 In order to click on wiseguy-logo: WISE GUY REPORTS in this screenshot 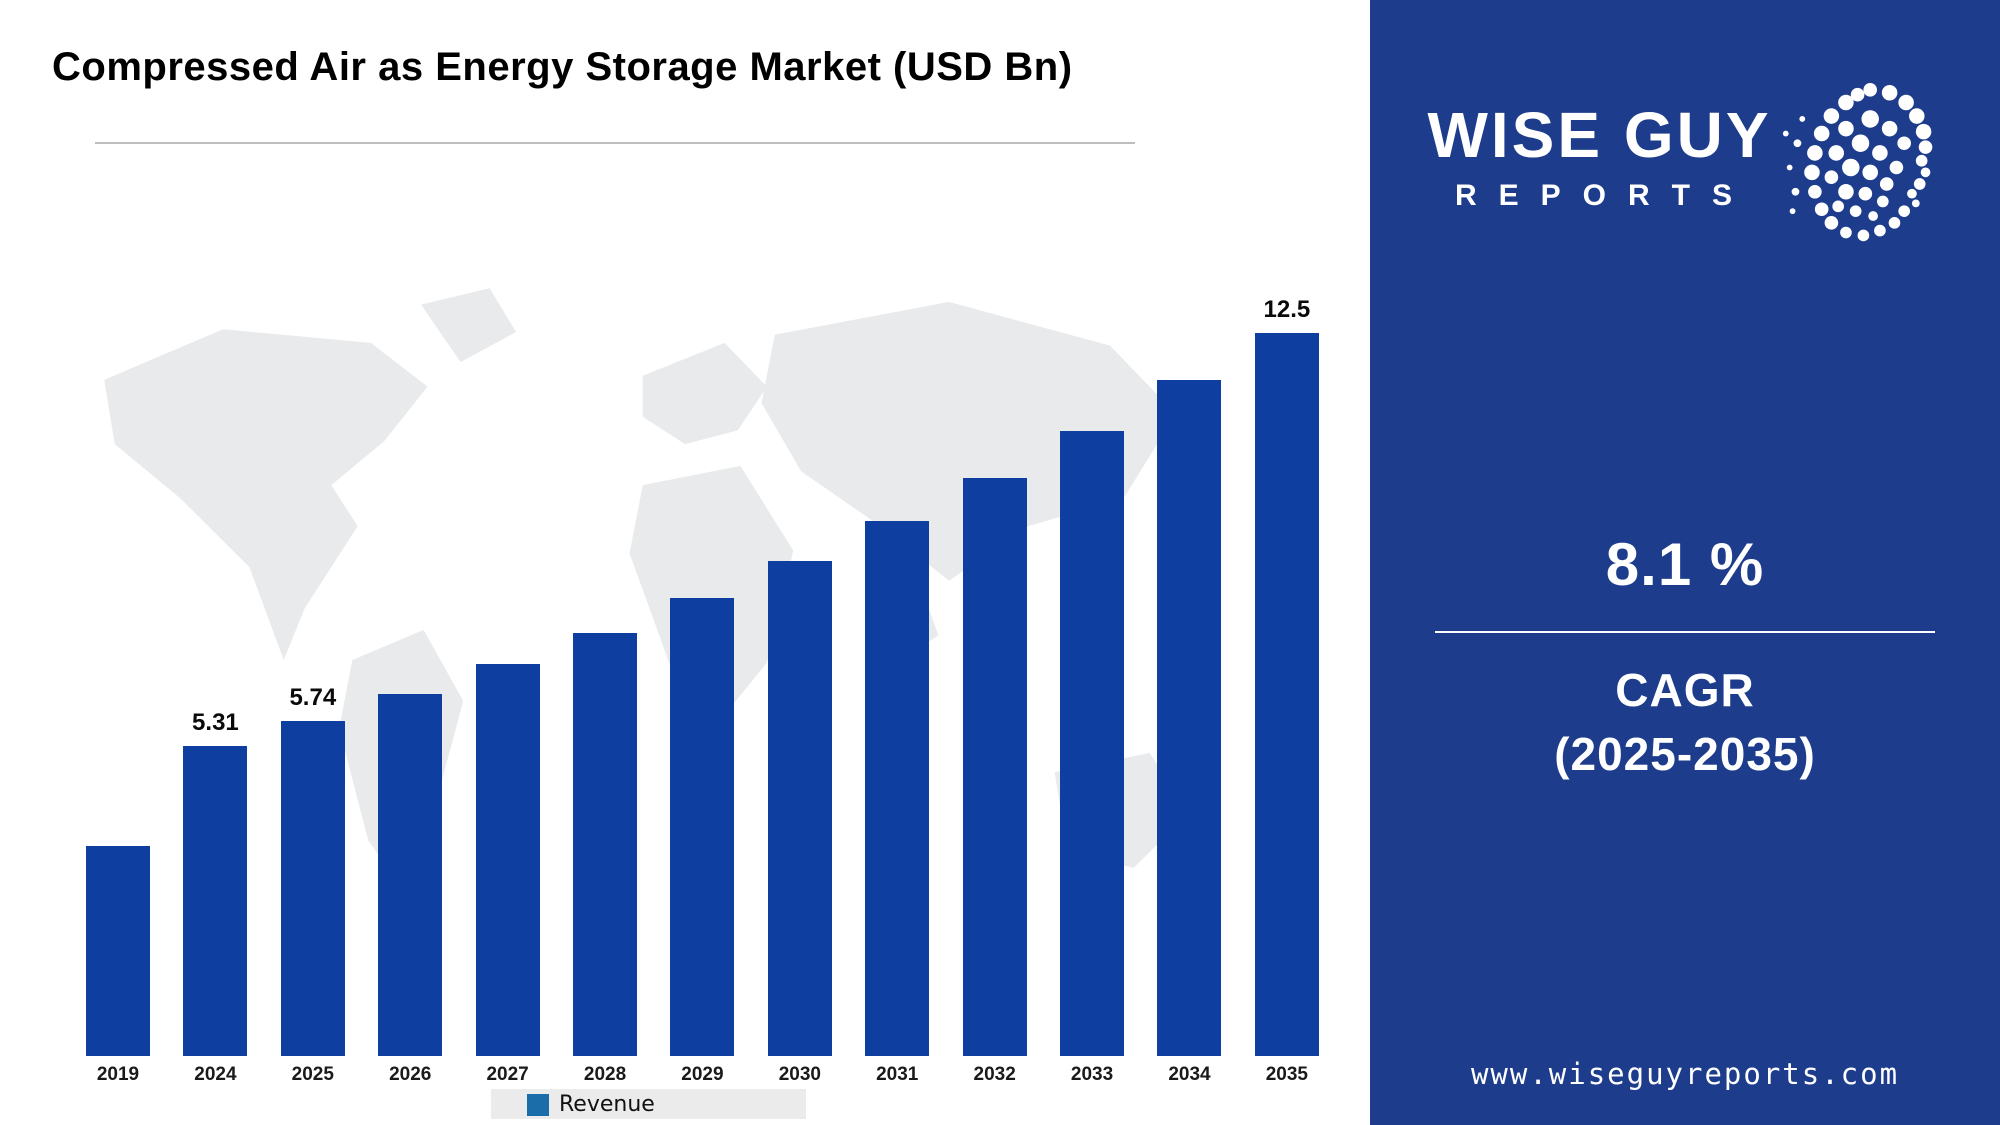, I will do `click(1685, 167)`.